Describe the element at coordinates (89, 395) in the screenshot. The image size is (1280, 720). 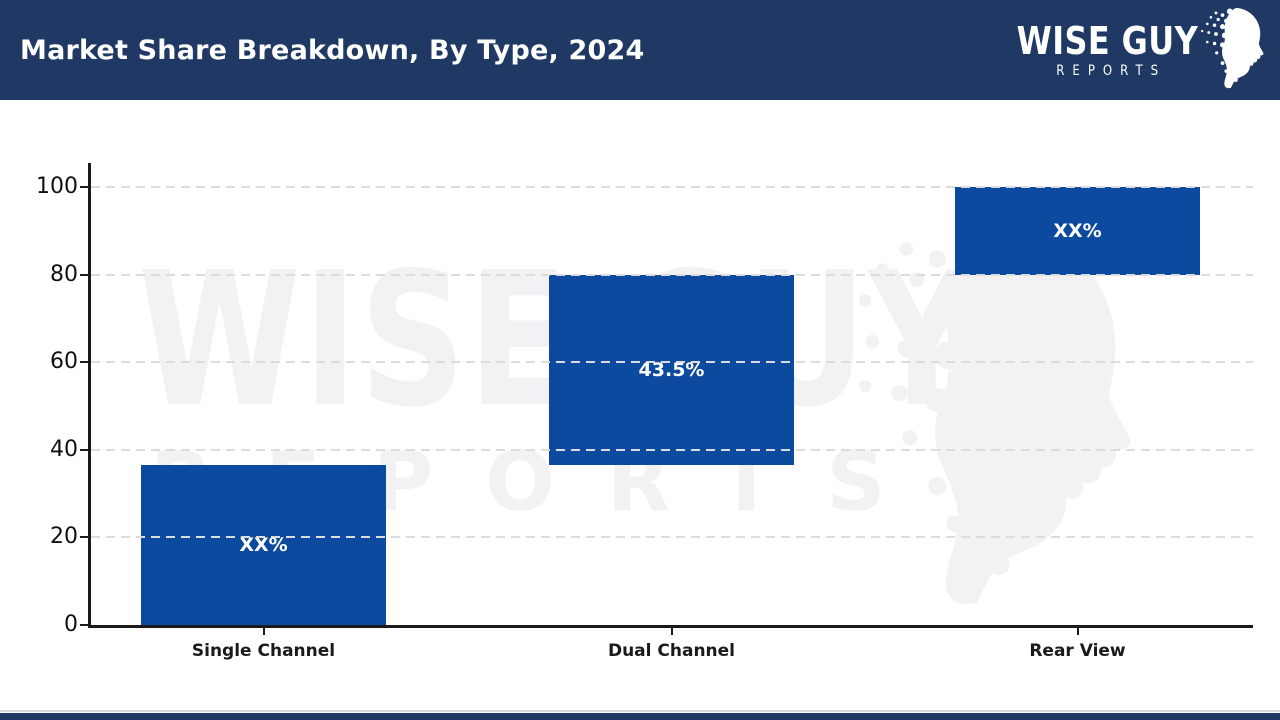
I see `y-axis-spine` at that location.